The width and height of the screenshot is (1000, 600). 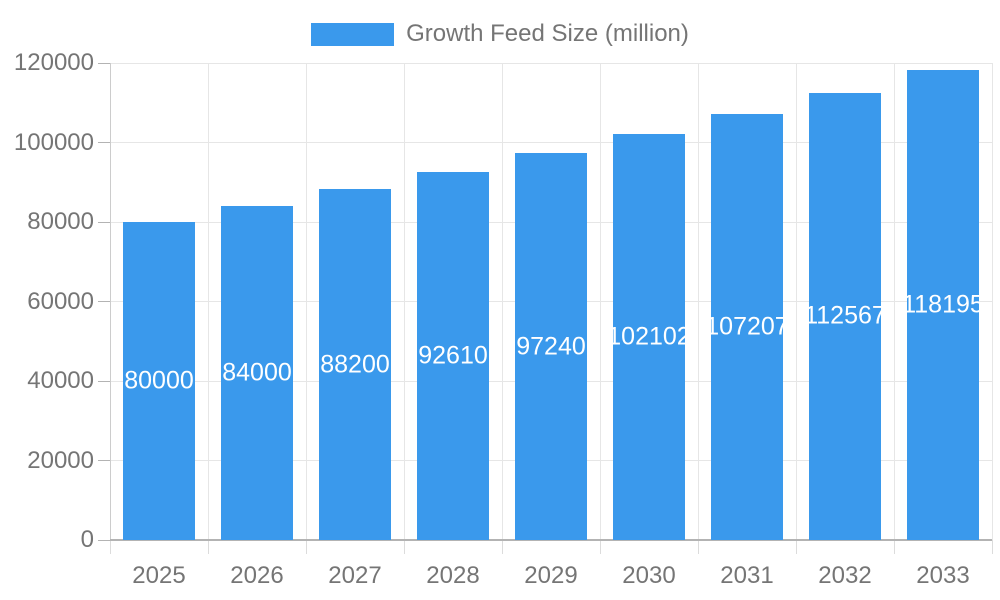 I want to click on x-axis-label: 2025, so click(x=159, y=575).